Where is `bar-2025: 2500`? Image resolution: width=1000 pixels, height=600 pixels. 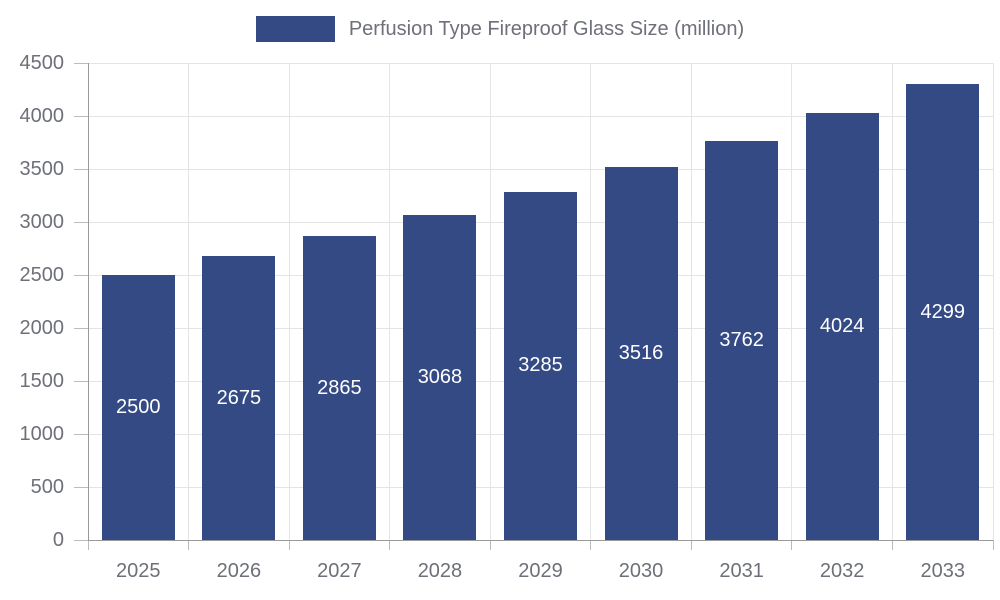
bar-2025: 2500 is located at coordinates (138, 407).